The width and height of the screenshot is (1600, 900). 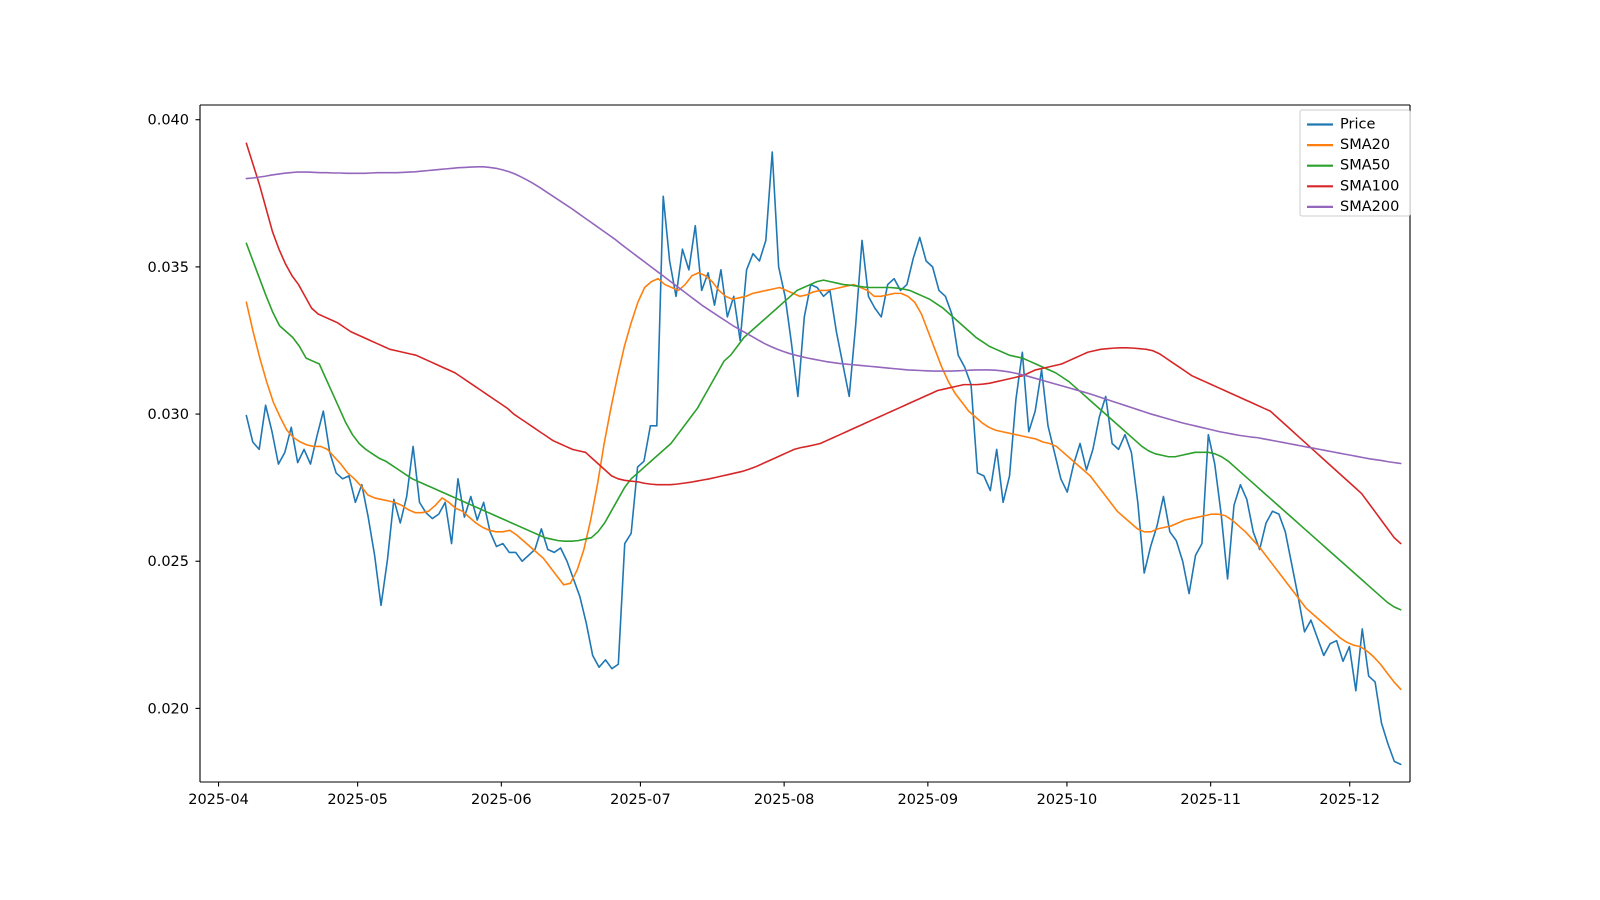 What do you see at coordinates (1369, 207) in the screenshot?
I see `legend-label-sma200: SMA200` at bounding box center [1369, 207].